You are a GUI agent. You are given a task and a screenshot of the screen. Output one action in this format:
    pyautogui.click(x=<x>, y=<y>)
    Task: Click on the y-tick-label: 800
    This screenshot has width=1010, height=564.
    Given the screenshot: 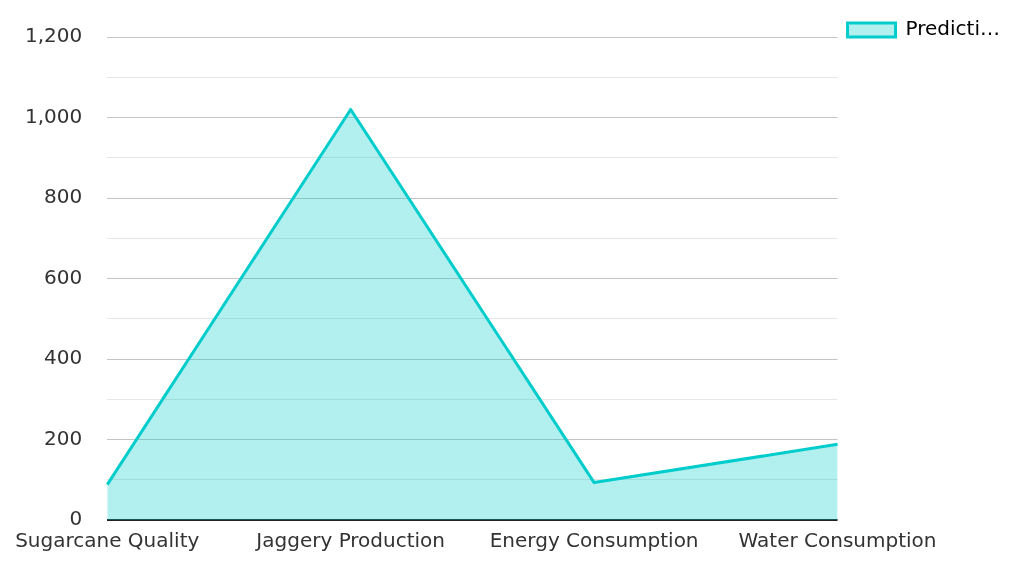 What is the action you would take?
    pyautogui.click(x=63, y=196)
    